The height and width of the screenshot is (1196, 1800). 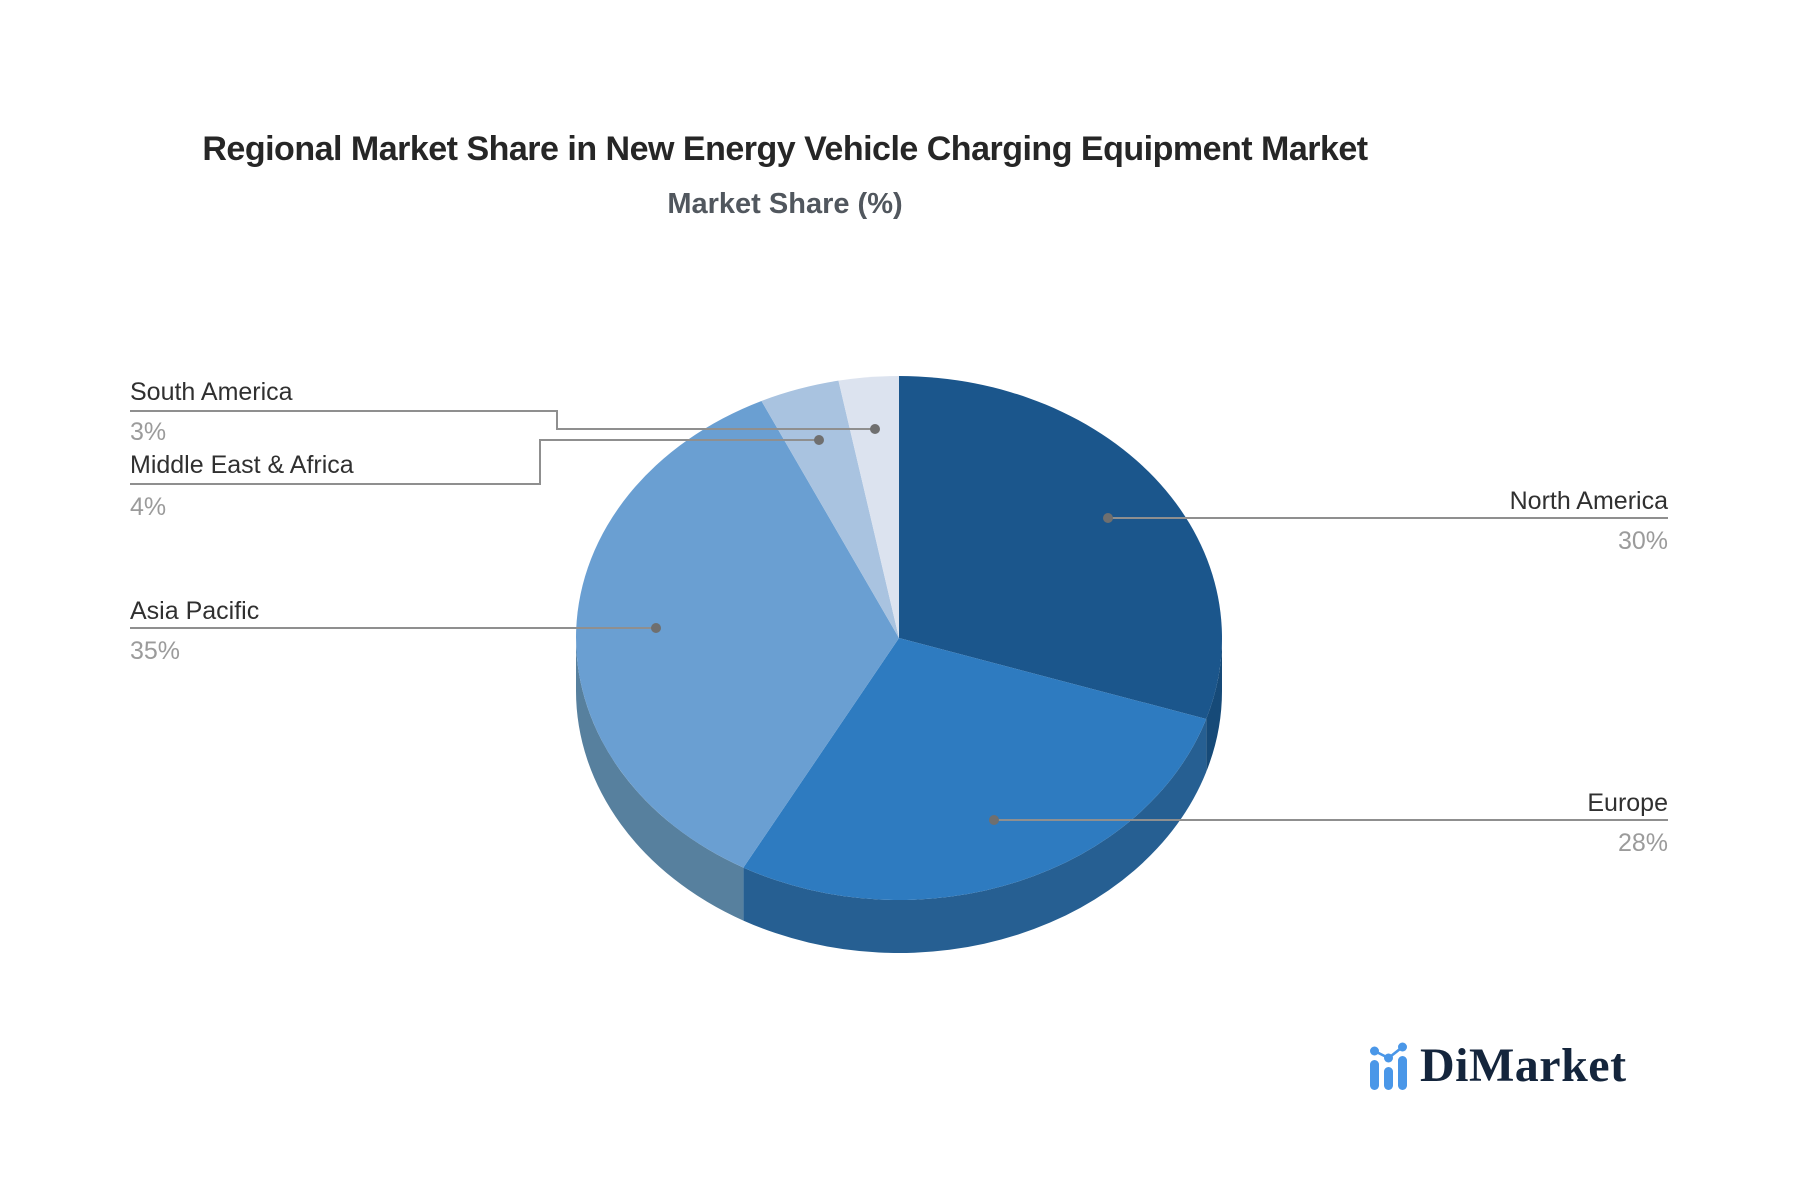 What do you see at coordinates (830, 509) in the screenshot?
I see `pie-slice-middle-east-africa` at bounding box center [830, 509].